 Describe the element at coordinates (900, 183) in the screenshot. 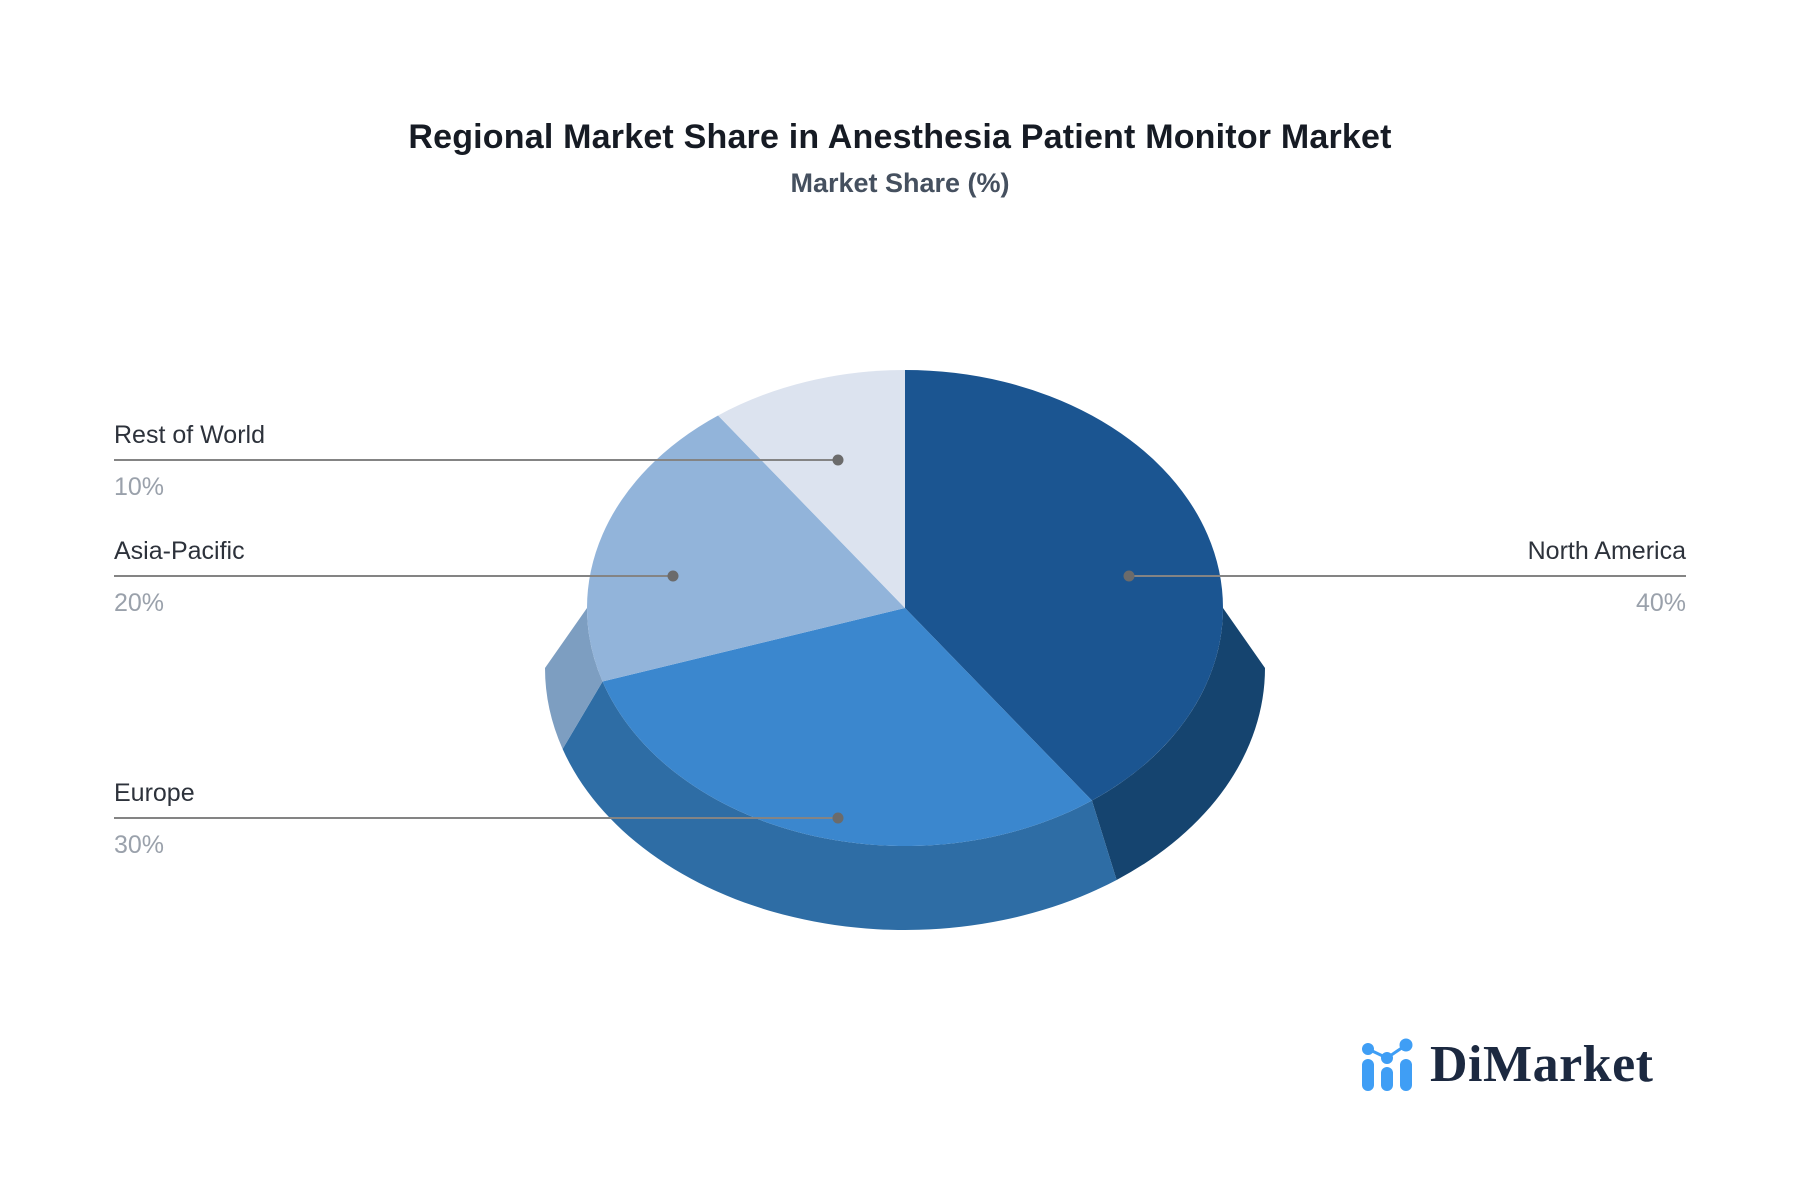

I see `chart-subtitle: Market Share (%)` at that location.